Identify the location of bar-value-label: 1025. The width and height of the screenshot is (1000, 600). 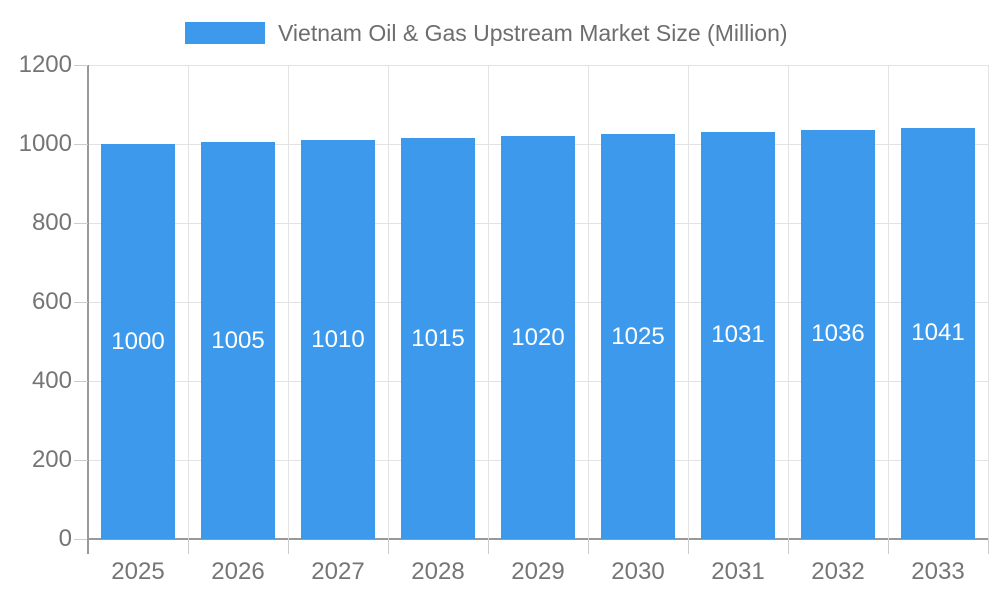
(638, 336).